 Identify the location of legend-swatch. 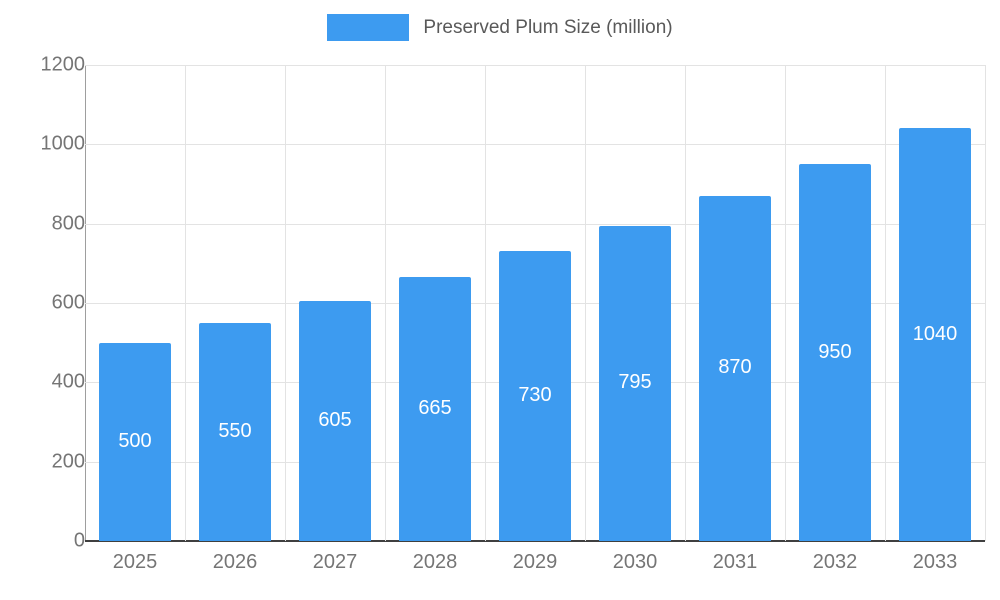
(368, 27).